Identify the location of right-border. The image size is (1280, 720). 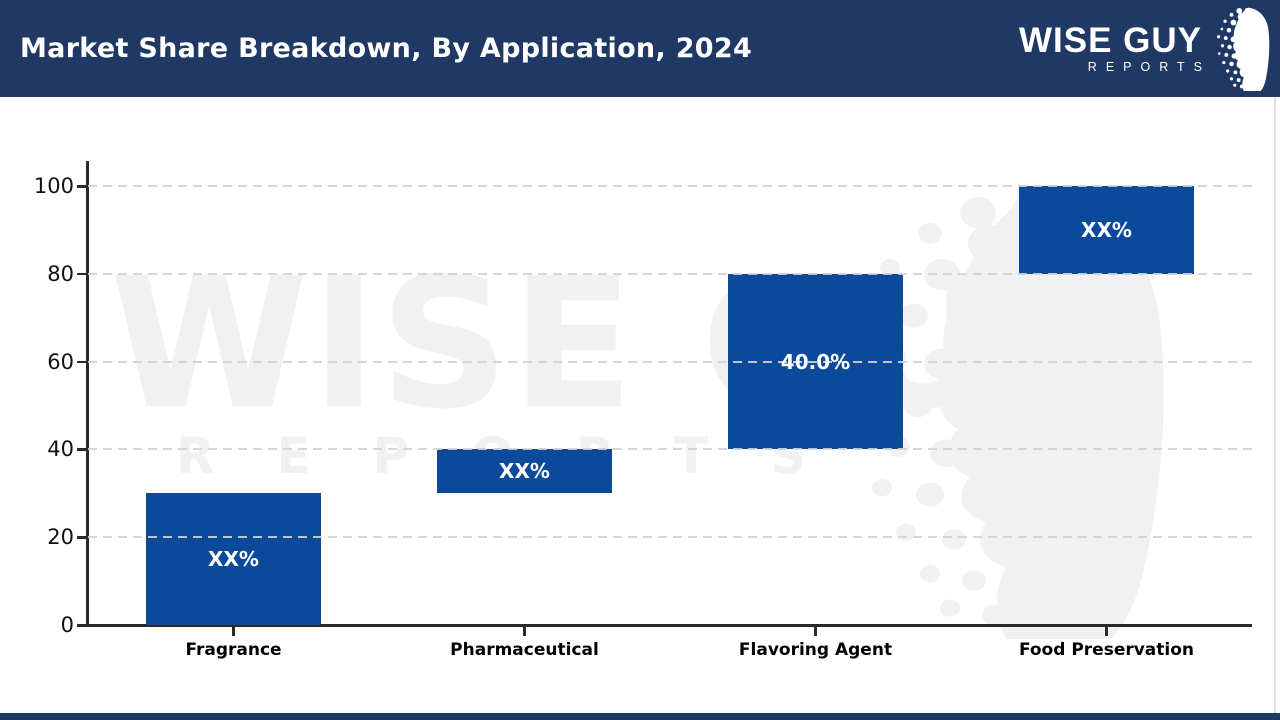
(1275, 405).